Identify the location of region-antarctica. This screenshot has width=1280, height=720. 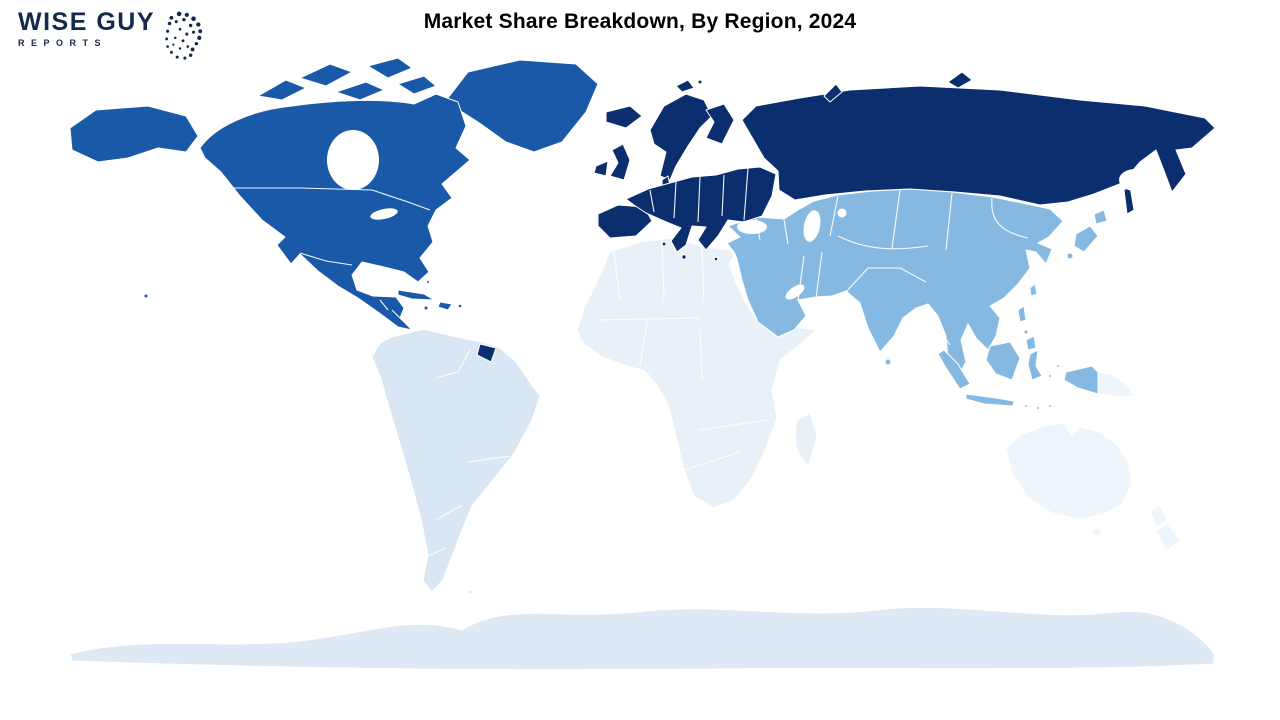
(642, 638).